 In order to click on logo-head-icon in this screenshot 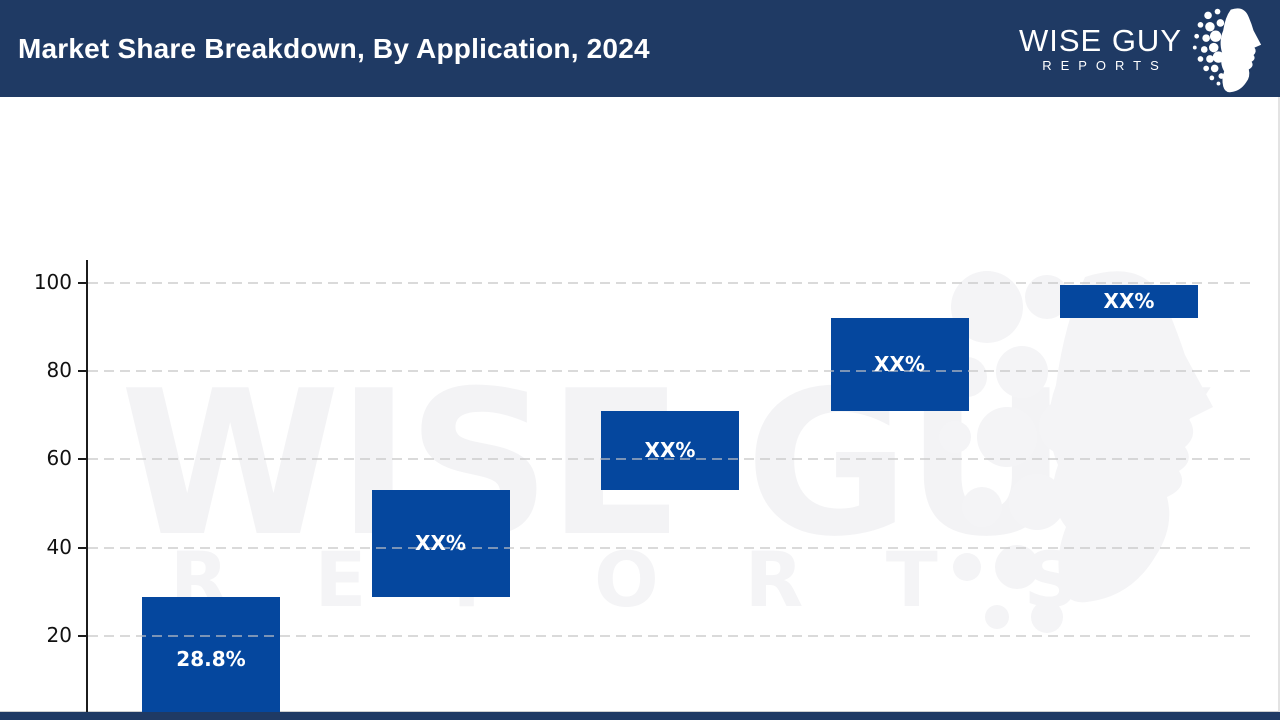, I will do `click(1227, 49)`.